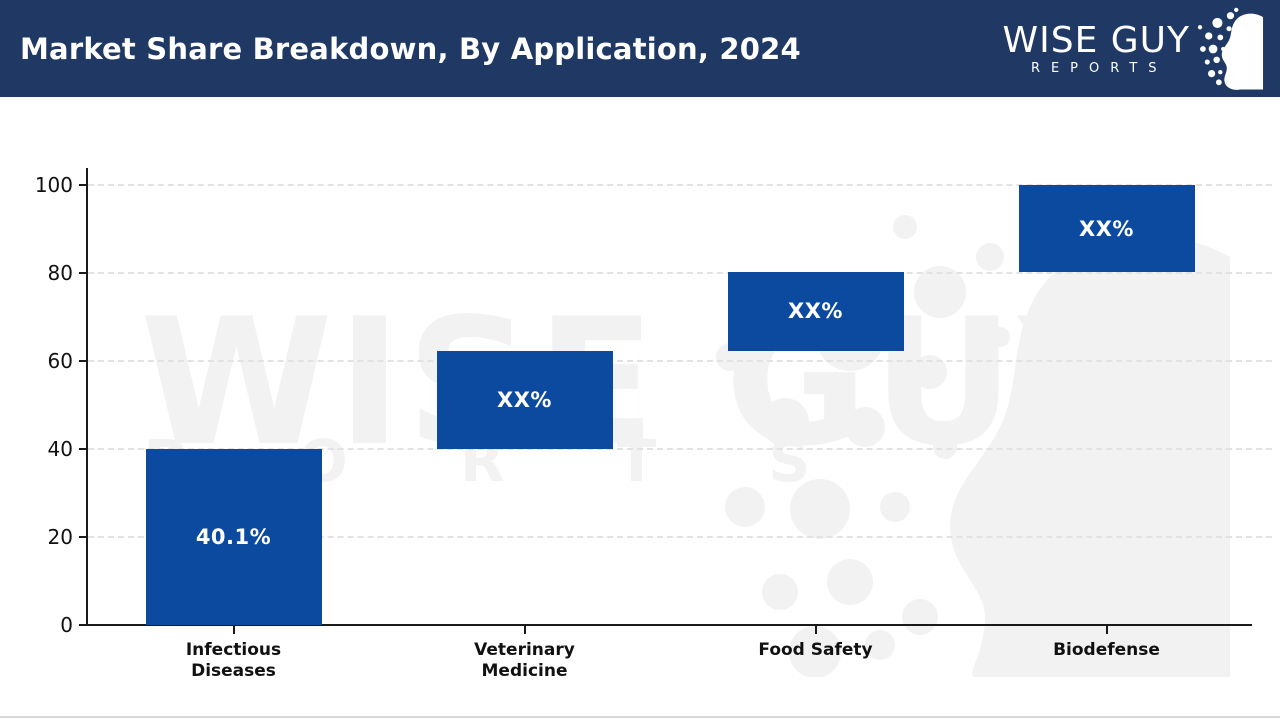 This screenshot has width=1280, height=720. I want to click on bar-biodefense: XX%, so click(1106, 229).